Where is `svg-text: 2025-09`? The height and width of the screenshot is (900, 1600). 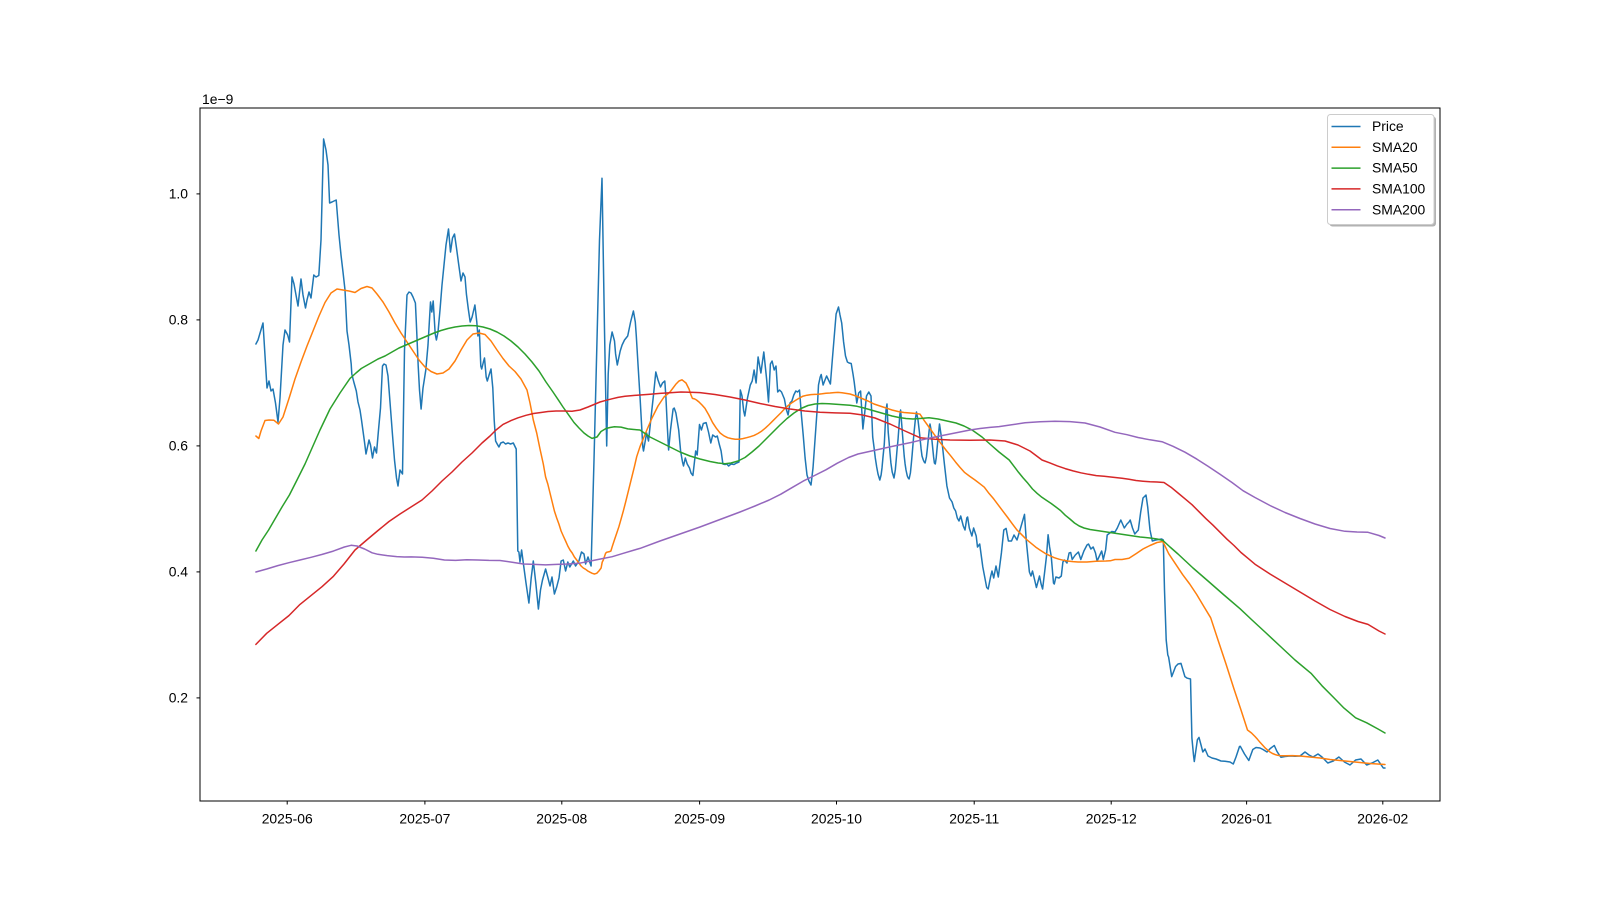 svg-text: 2025-09 is located at coordinates (699, 819).